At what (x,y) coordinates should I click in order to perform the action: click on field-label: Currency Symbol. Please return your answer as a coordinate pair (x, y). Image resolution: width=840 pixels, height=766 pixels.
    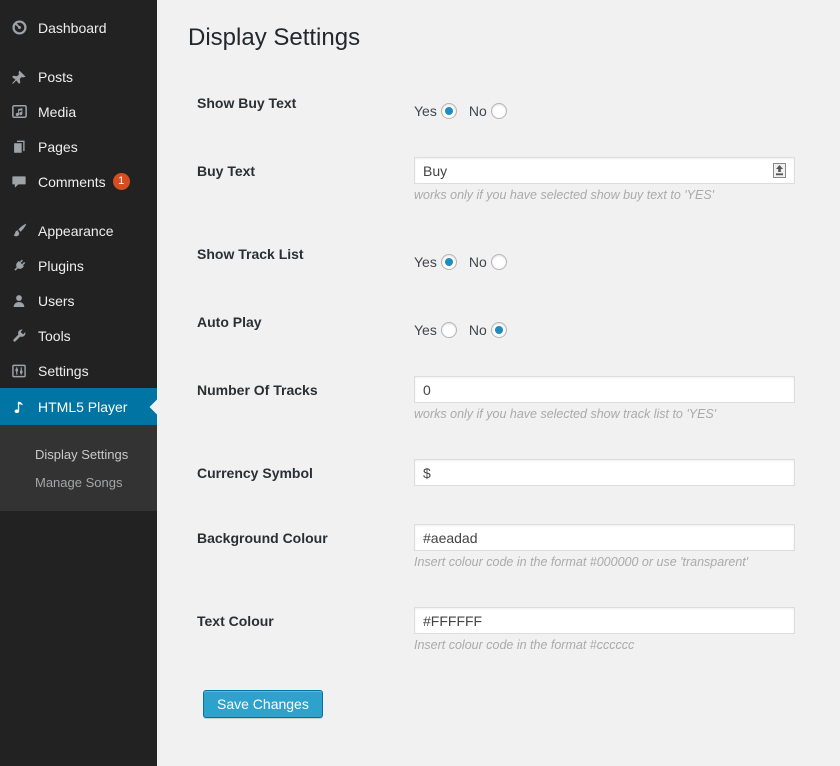
    Looking at the image, I should click on (255, 473).